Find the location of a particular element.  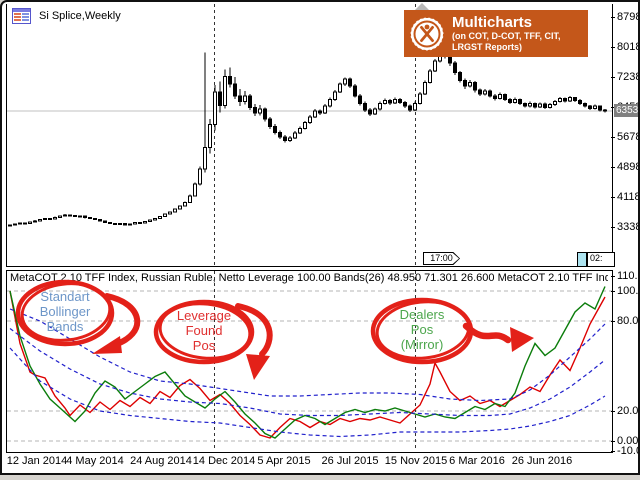

price-tick-label: 80181 is located at coordinates (627, 47).